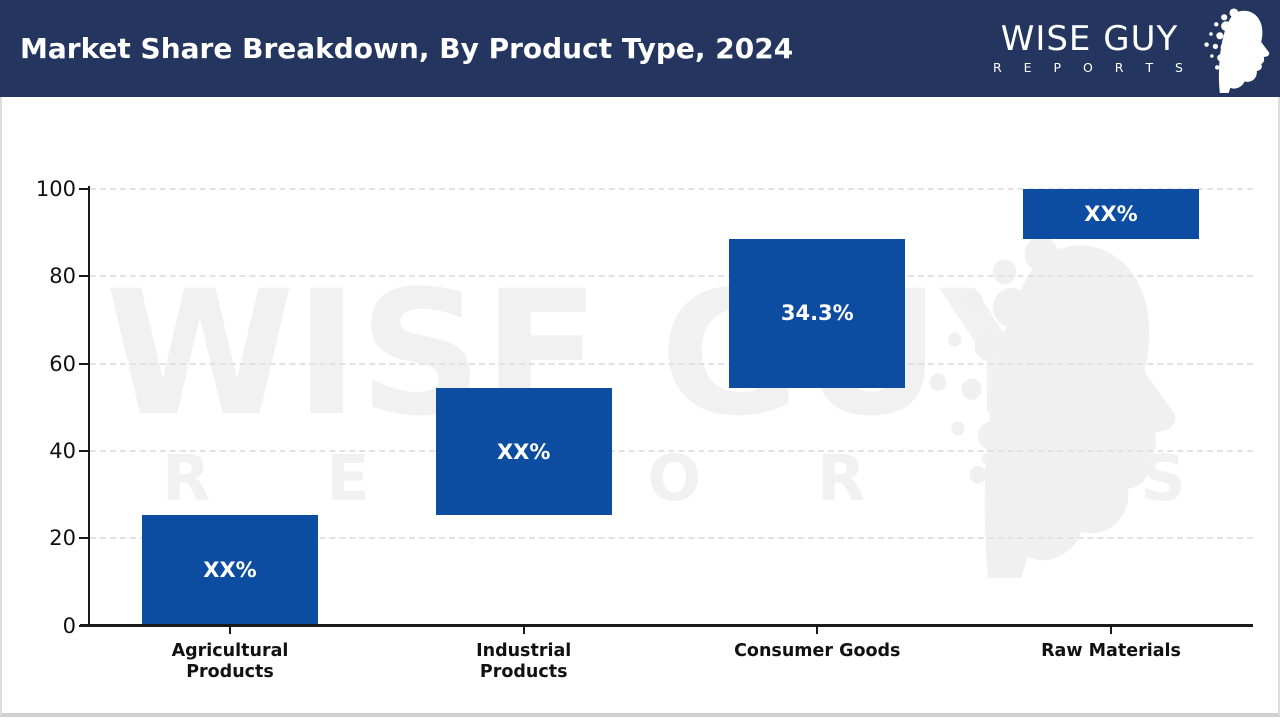 Image resolution: width=1280 pixels, height=720 pixels. Describe the element at coordinates (55, 188) in the screenshot. I see `y-tick-label: 100` at that location.